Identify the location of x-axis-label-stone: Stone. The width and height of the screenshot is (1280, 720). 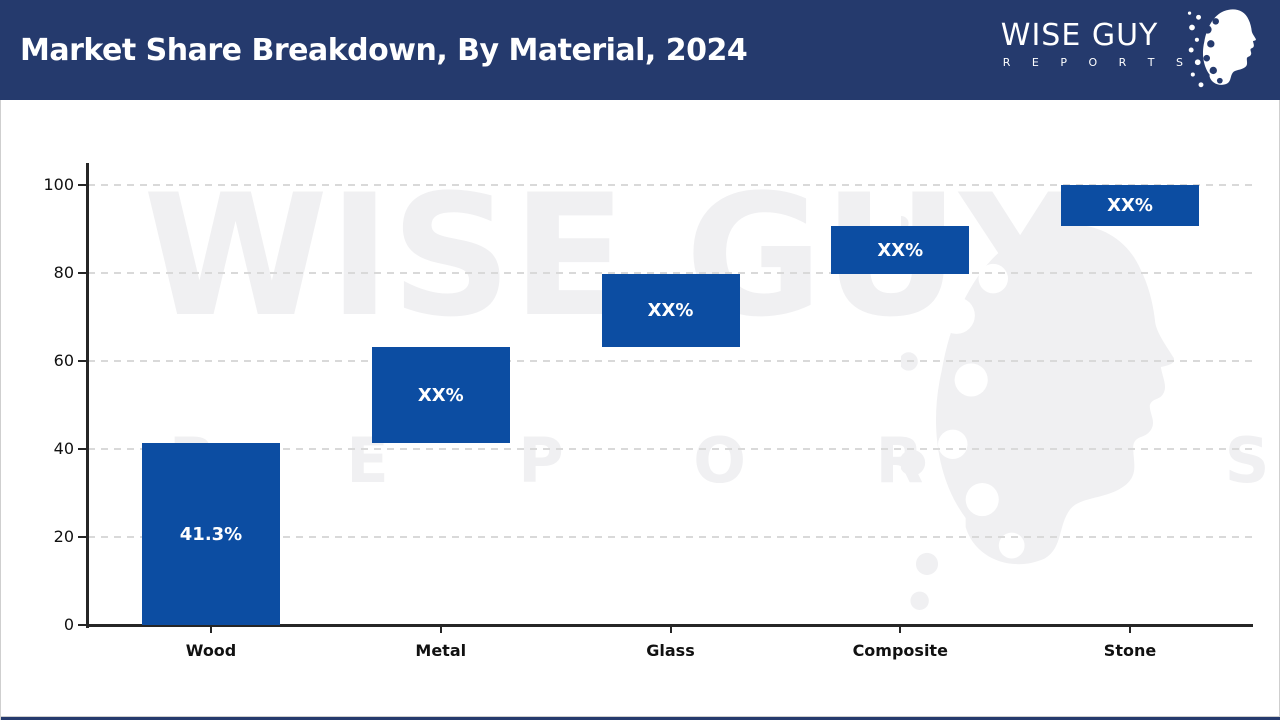
(1130, 650).